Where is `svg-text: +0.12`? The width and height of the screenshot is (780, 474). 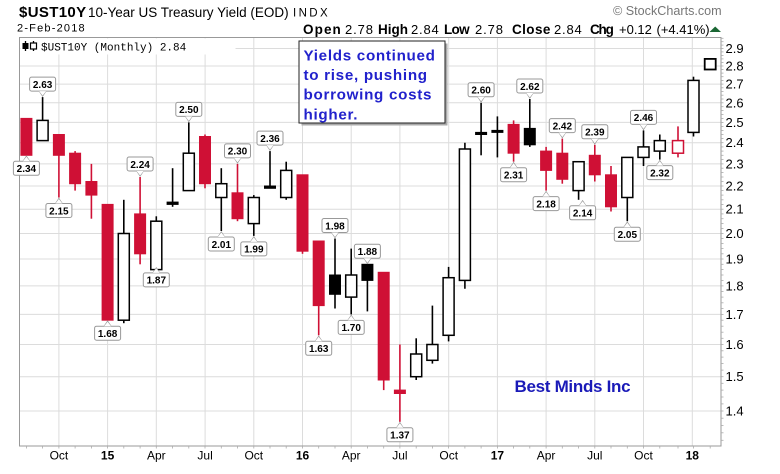 svg-text: +0.12 is located at coordinates (635, 29).